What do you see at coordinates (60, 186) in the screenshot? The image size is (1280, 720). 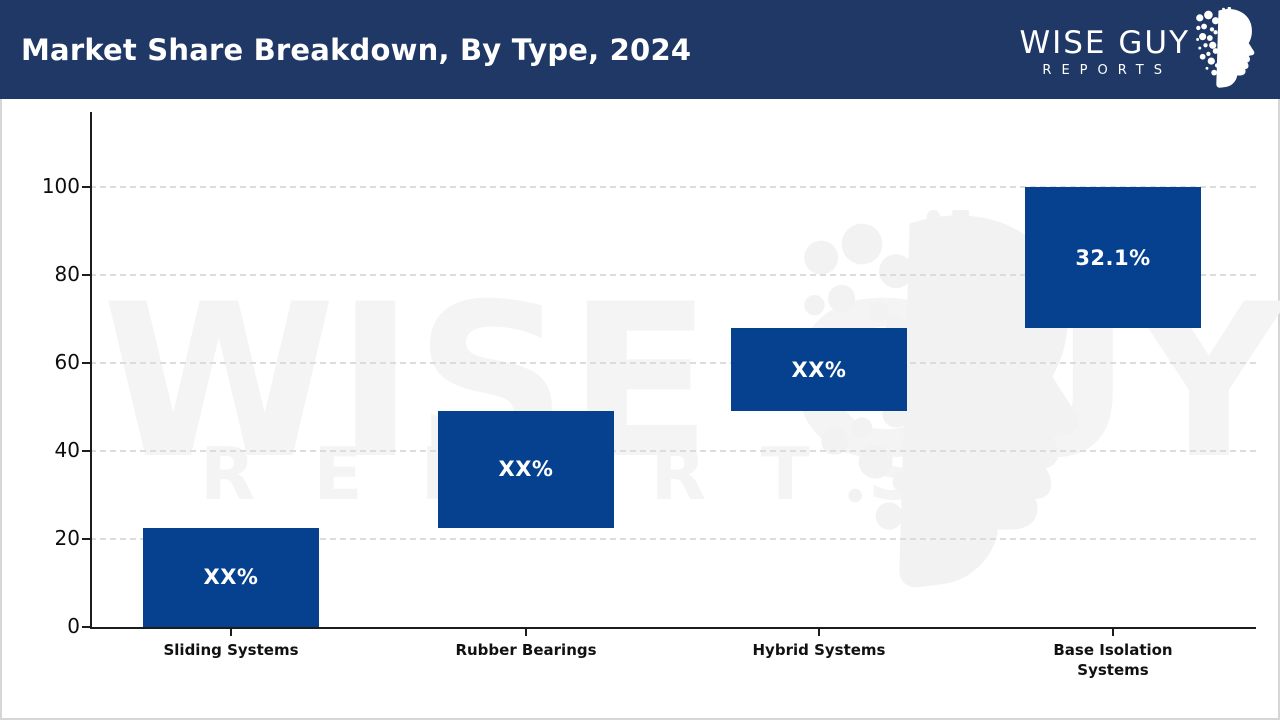 I see `y-tick-label: 100` at bounding box center [60, 186].